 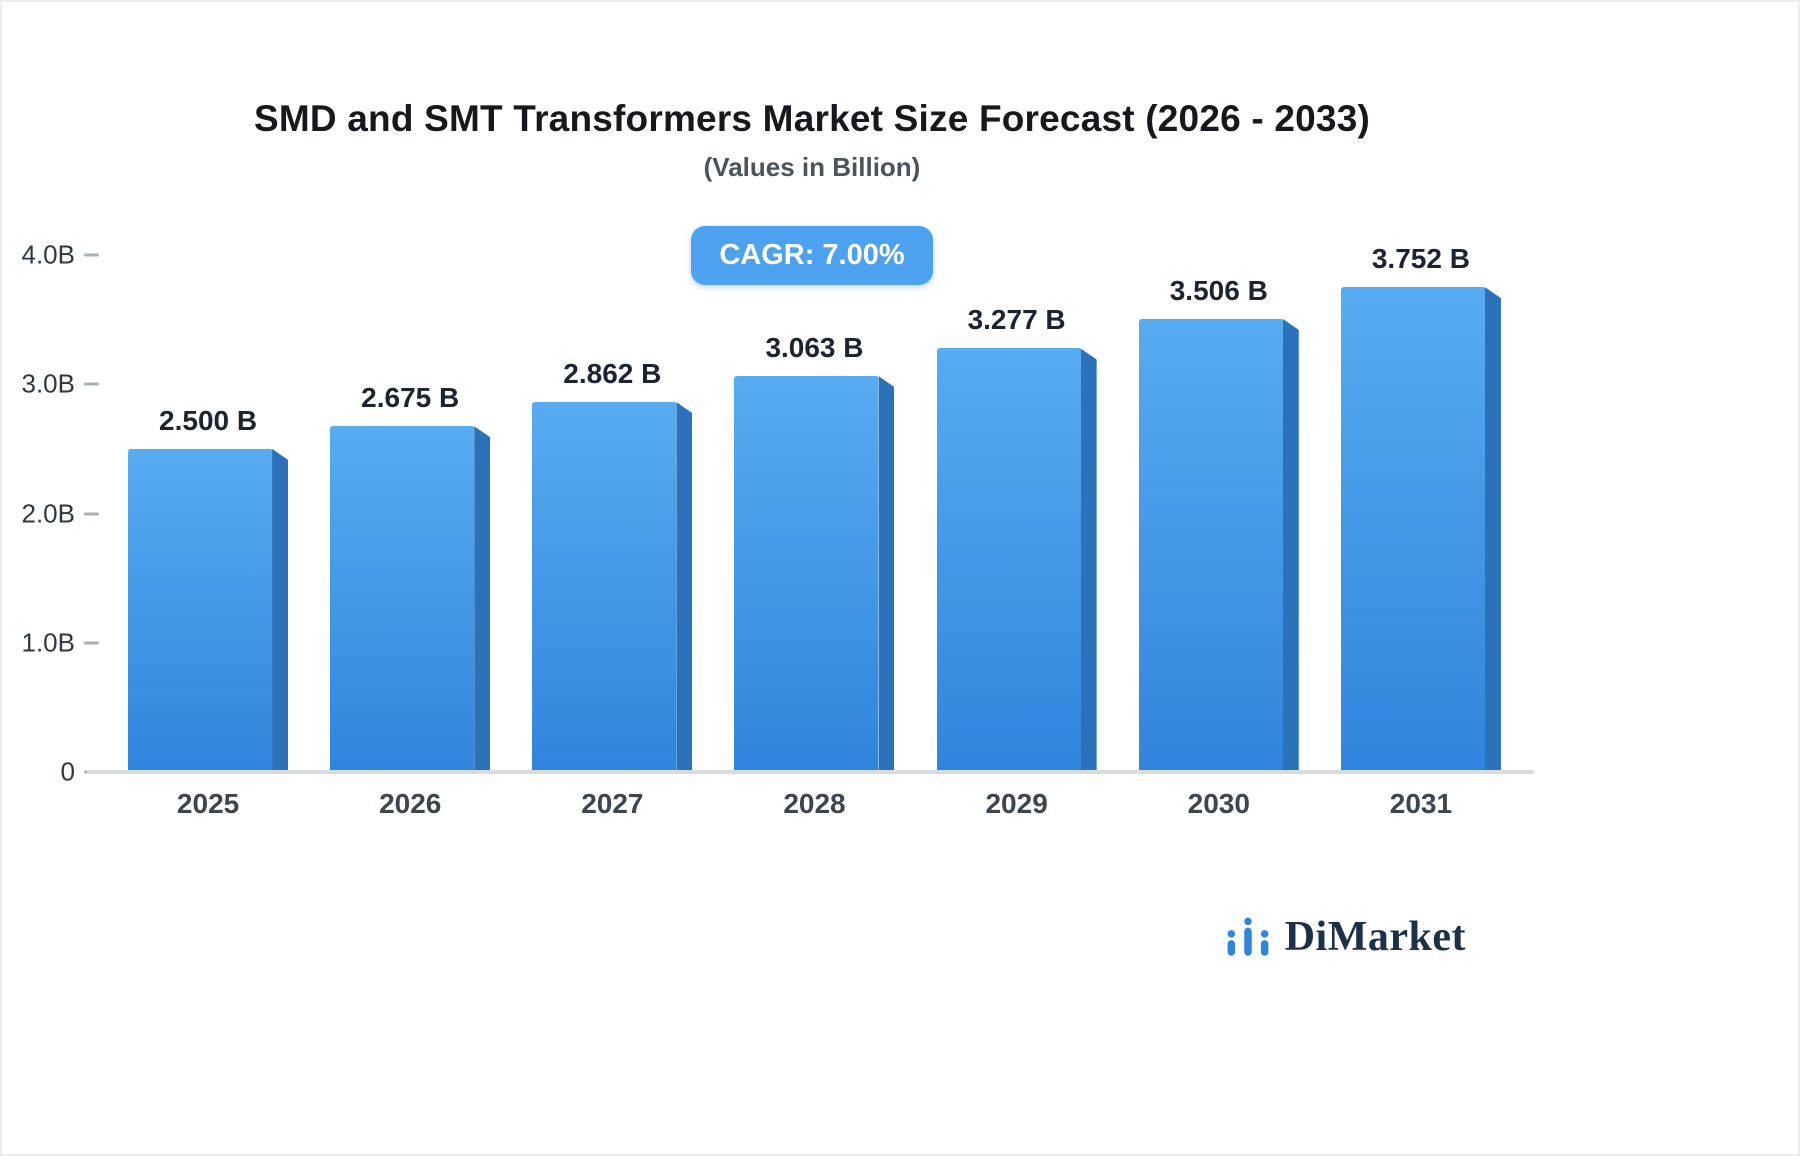 I want to click on bar-cell: 3.277 B 2029, so click(x=1017, y=537).